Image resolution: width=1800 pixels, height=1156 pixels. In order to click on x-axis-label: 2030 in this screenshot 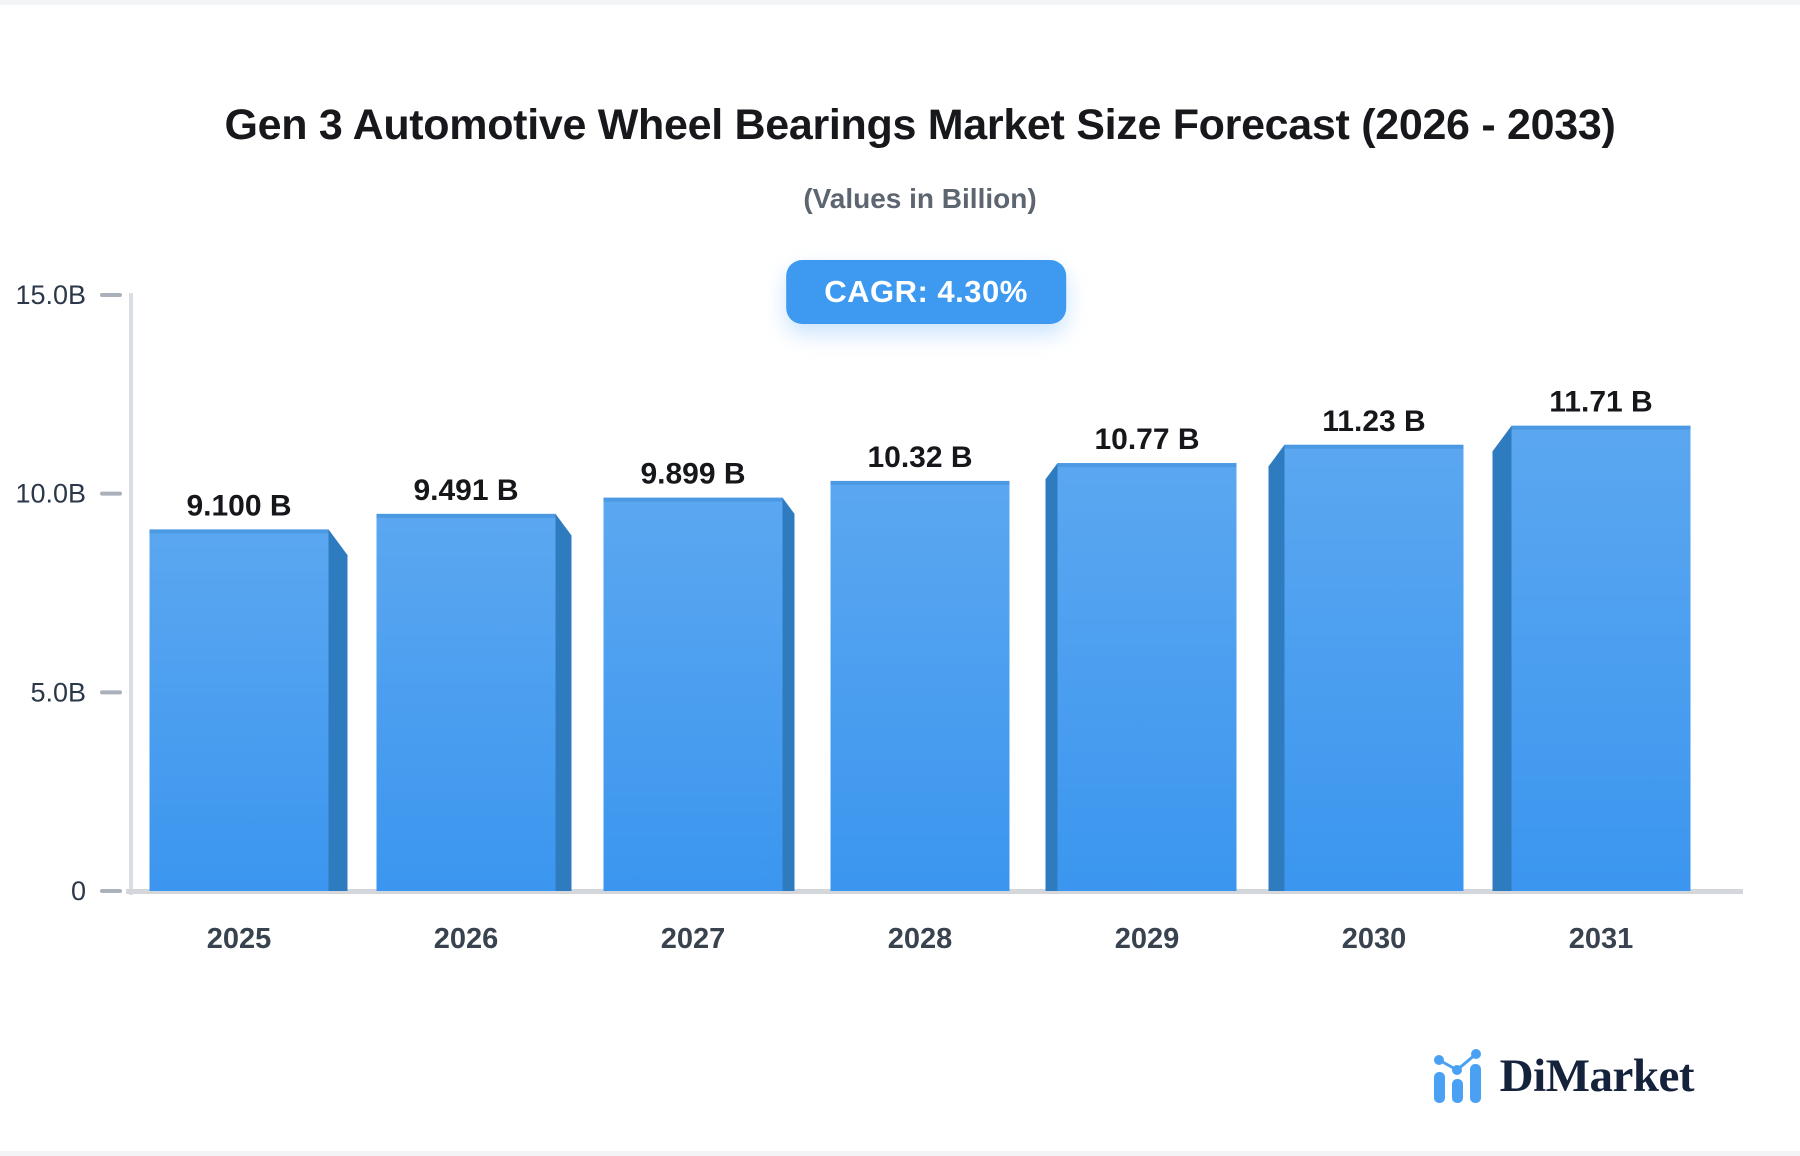, I will do `click(1374, 939)`.